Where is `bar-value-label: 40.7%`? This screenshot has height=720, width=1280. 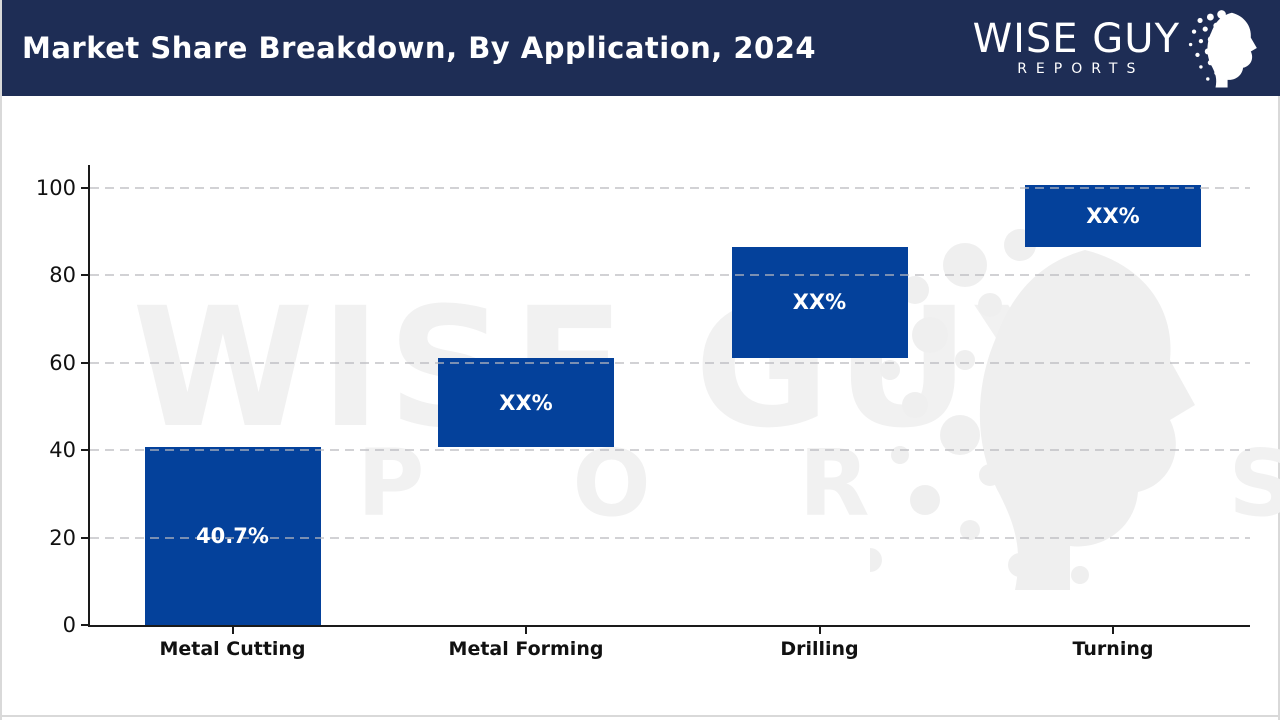
bar-value-label: 40.7% is located at coordinates (232, 535).